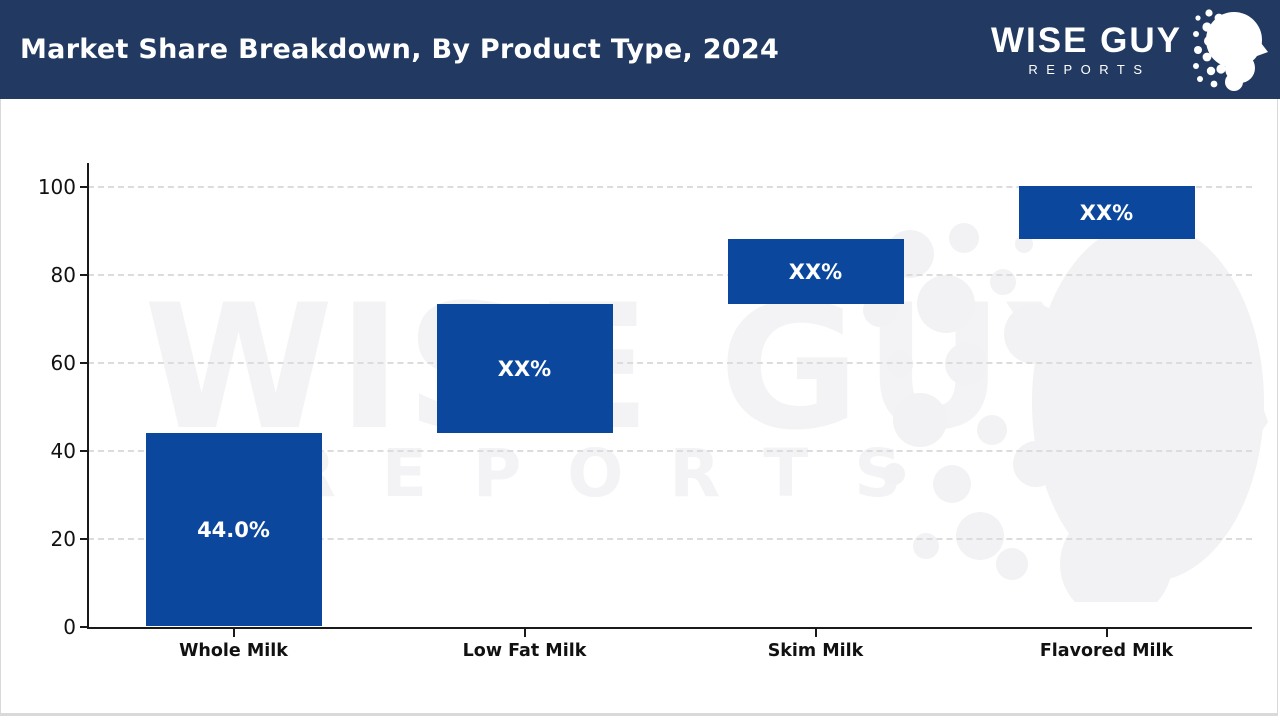  What do you see at coordinates (63, 362) in the screenshot?
I see `y-tick-label-60: 60` at bounding box center [63, 362].